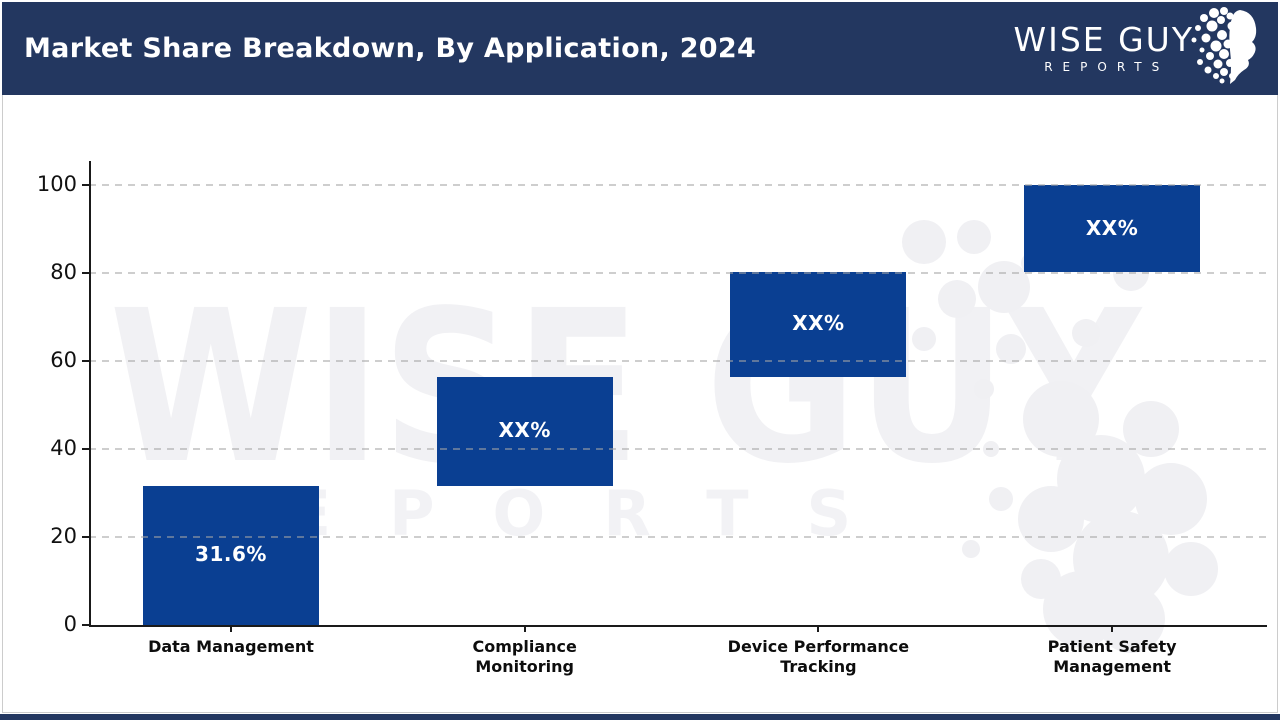 This screenshot has width=1280, height=720. Describe the element at coordinates (56, 184) in the screenshot. I see `y-axis-tick-label: 100` at that location.